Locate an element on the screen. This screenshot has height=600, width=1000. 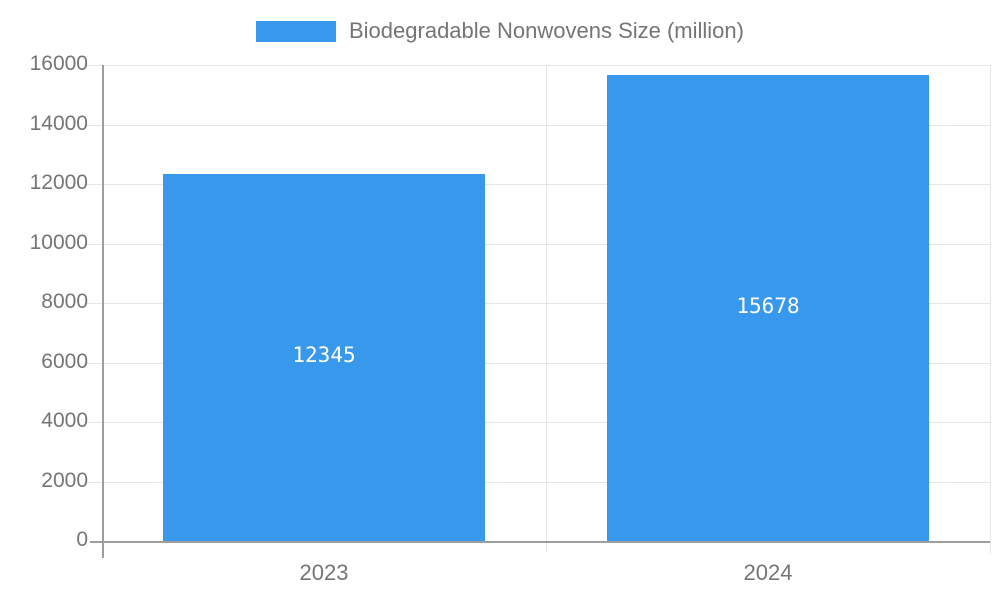
y-axis-line is located at coordinates (103, 311).